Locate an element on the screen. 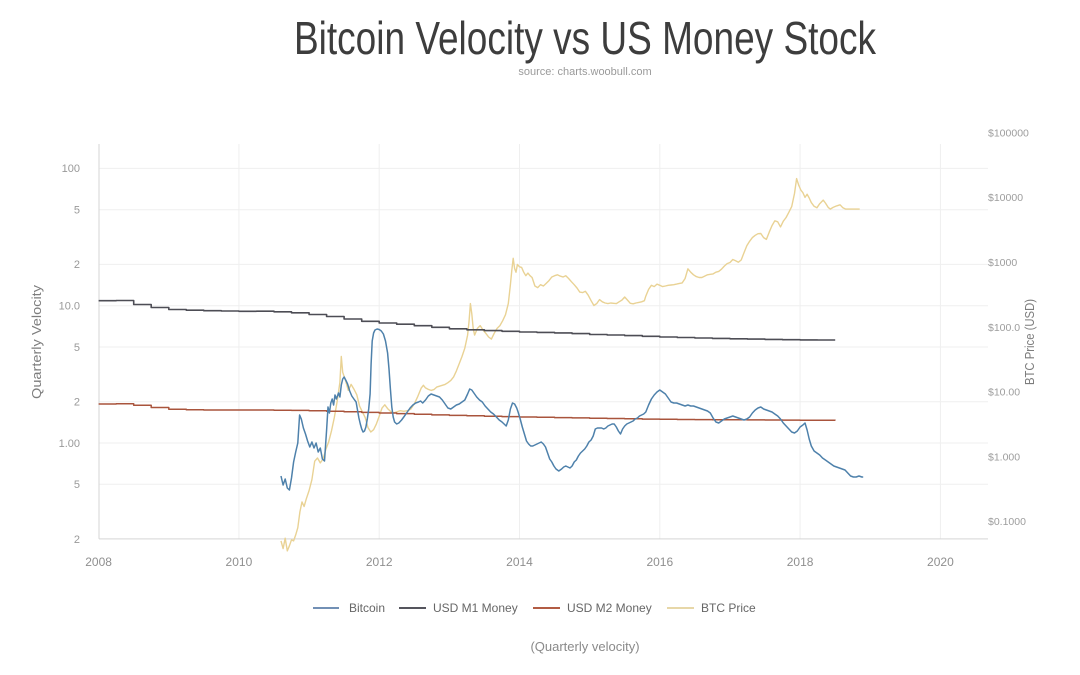 This screenshot has width=1080, height=675. svg-text: BTC Price is located at coordinates (728, 608).